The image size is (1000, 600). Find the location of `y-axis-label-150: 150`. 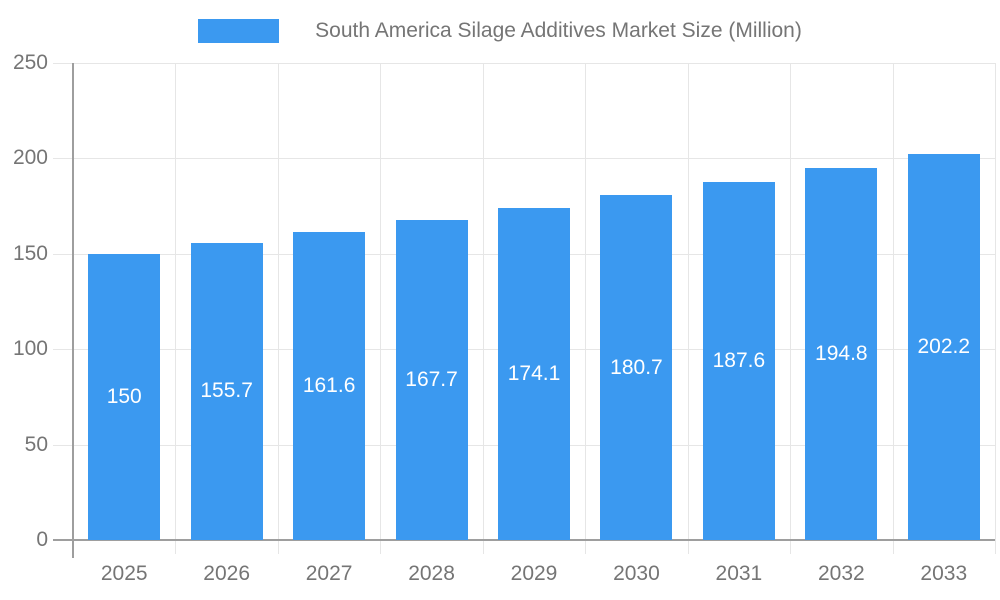

y-axis-label-150: 150 is located at coordinates (30, 253).